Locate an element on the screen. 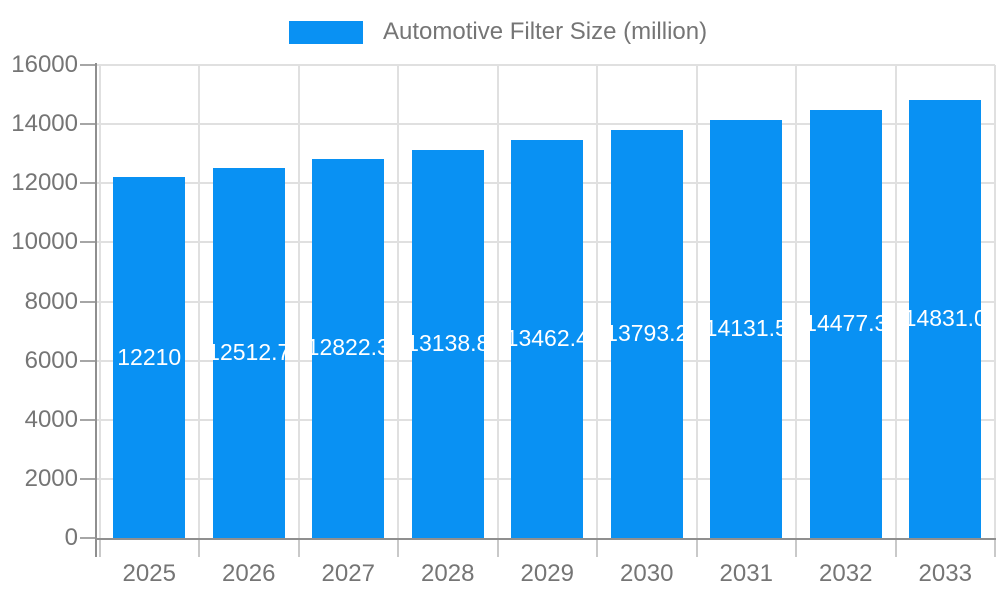 The image size is (1000, 600). y-axis-label: 8000 is located at coordinates (51, 301).